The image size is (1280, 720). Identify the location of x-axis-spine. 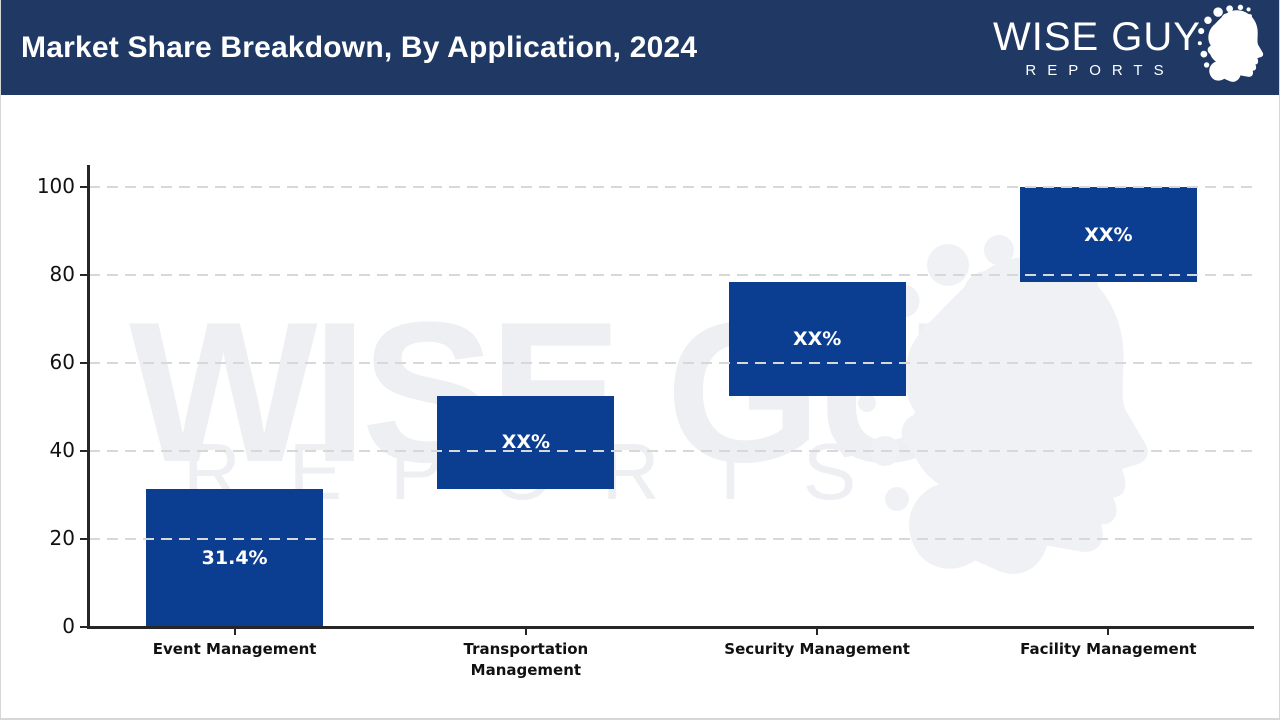
(670, 627).